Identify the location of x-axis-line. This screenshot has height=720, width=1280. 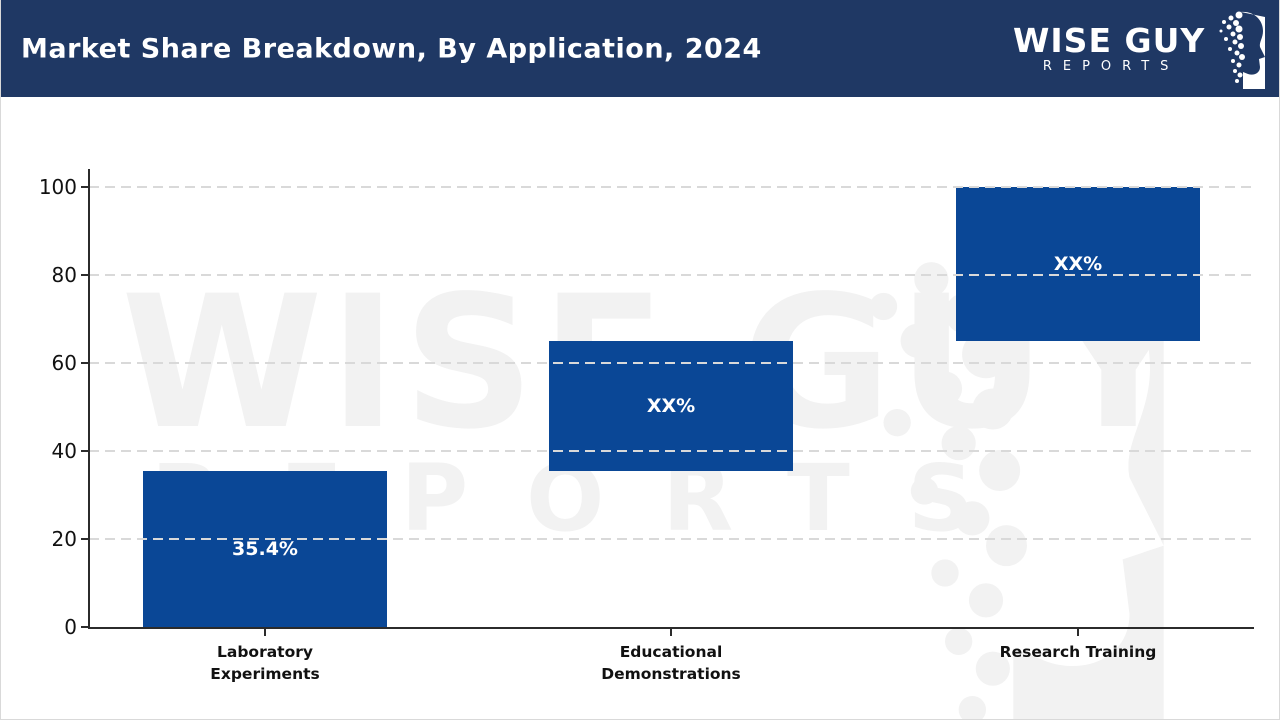
(671, 628).